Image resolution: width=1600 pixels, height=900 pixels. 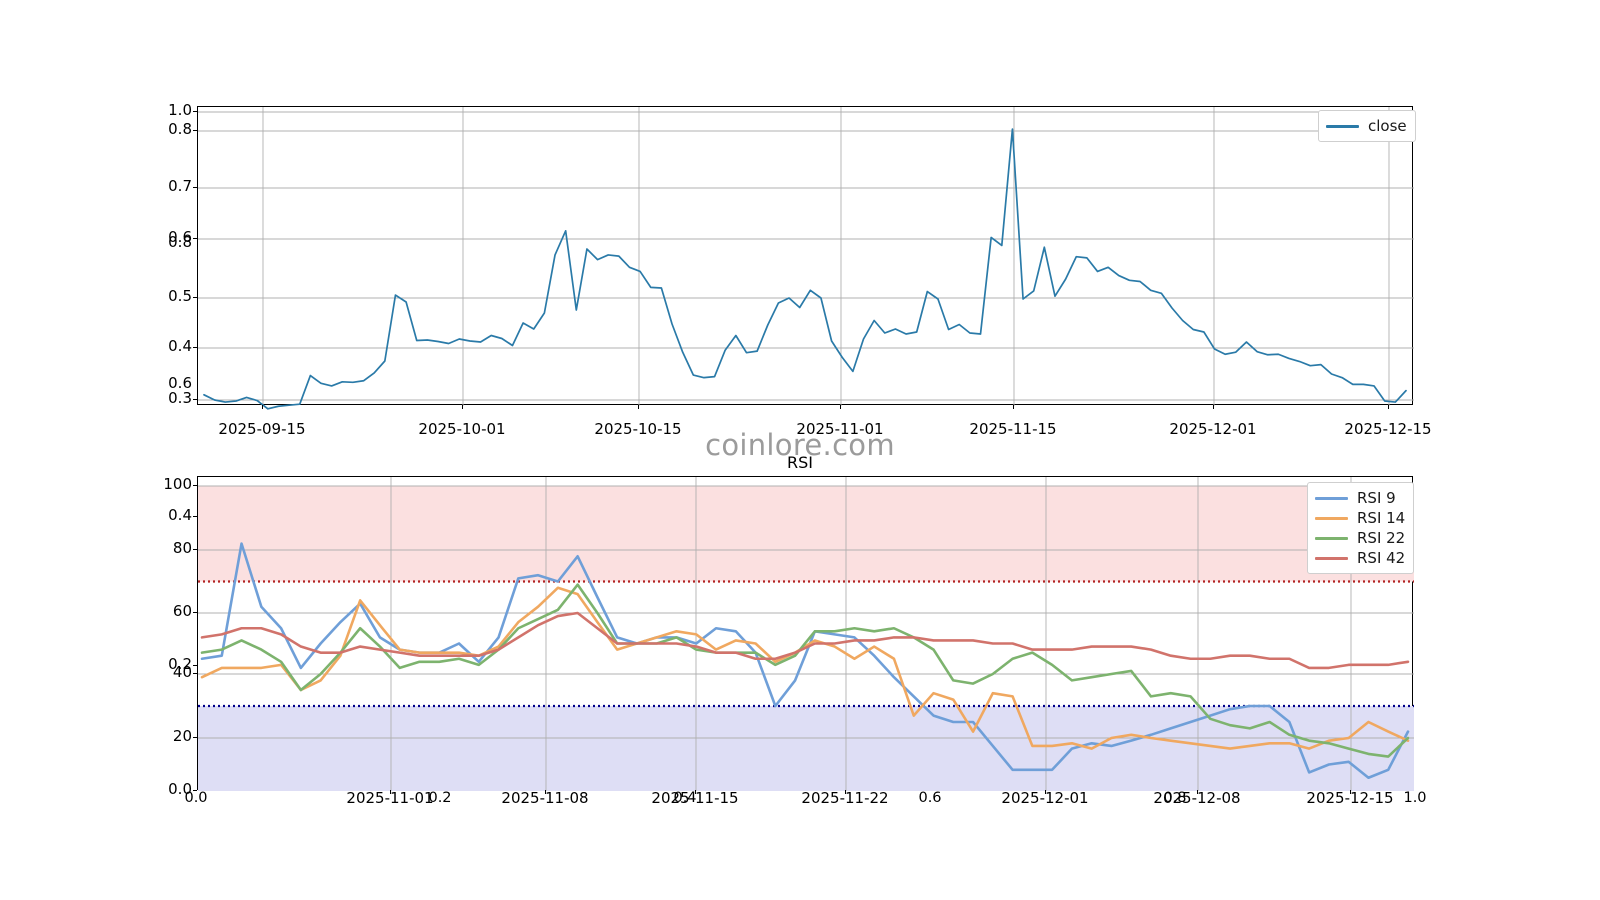 I want to click on rsi-y-tick-label-secondary: 0.2, so click(x=180, y=664).